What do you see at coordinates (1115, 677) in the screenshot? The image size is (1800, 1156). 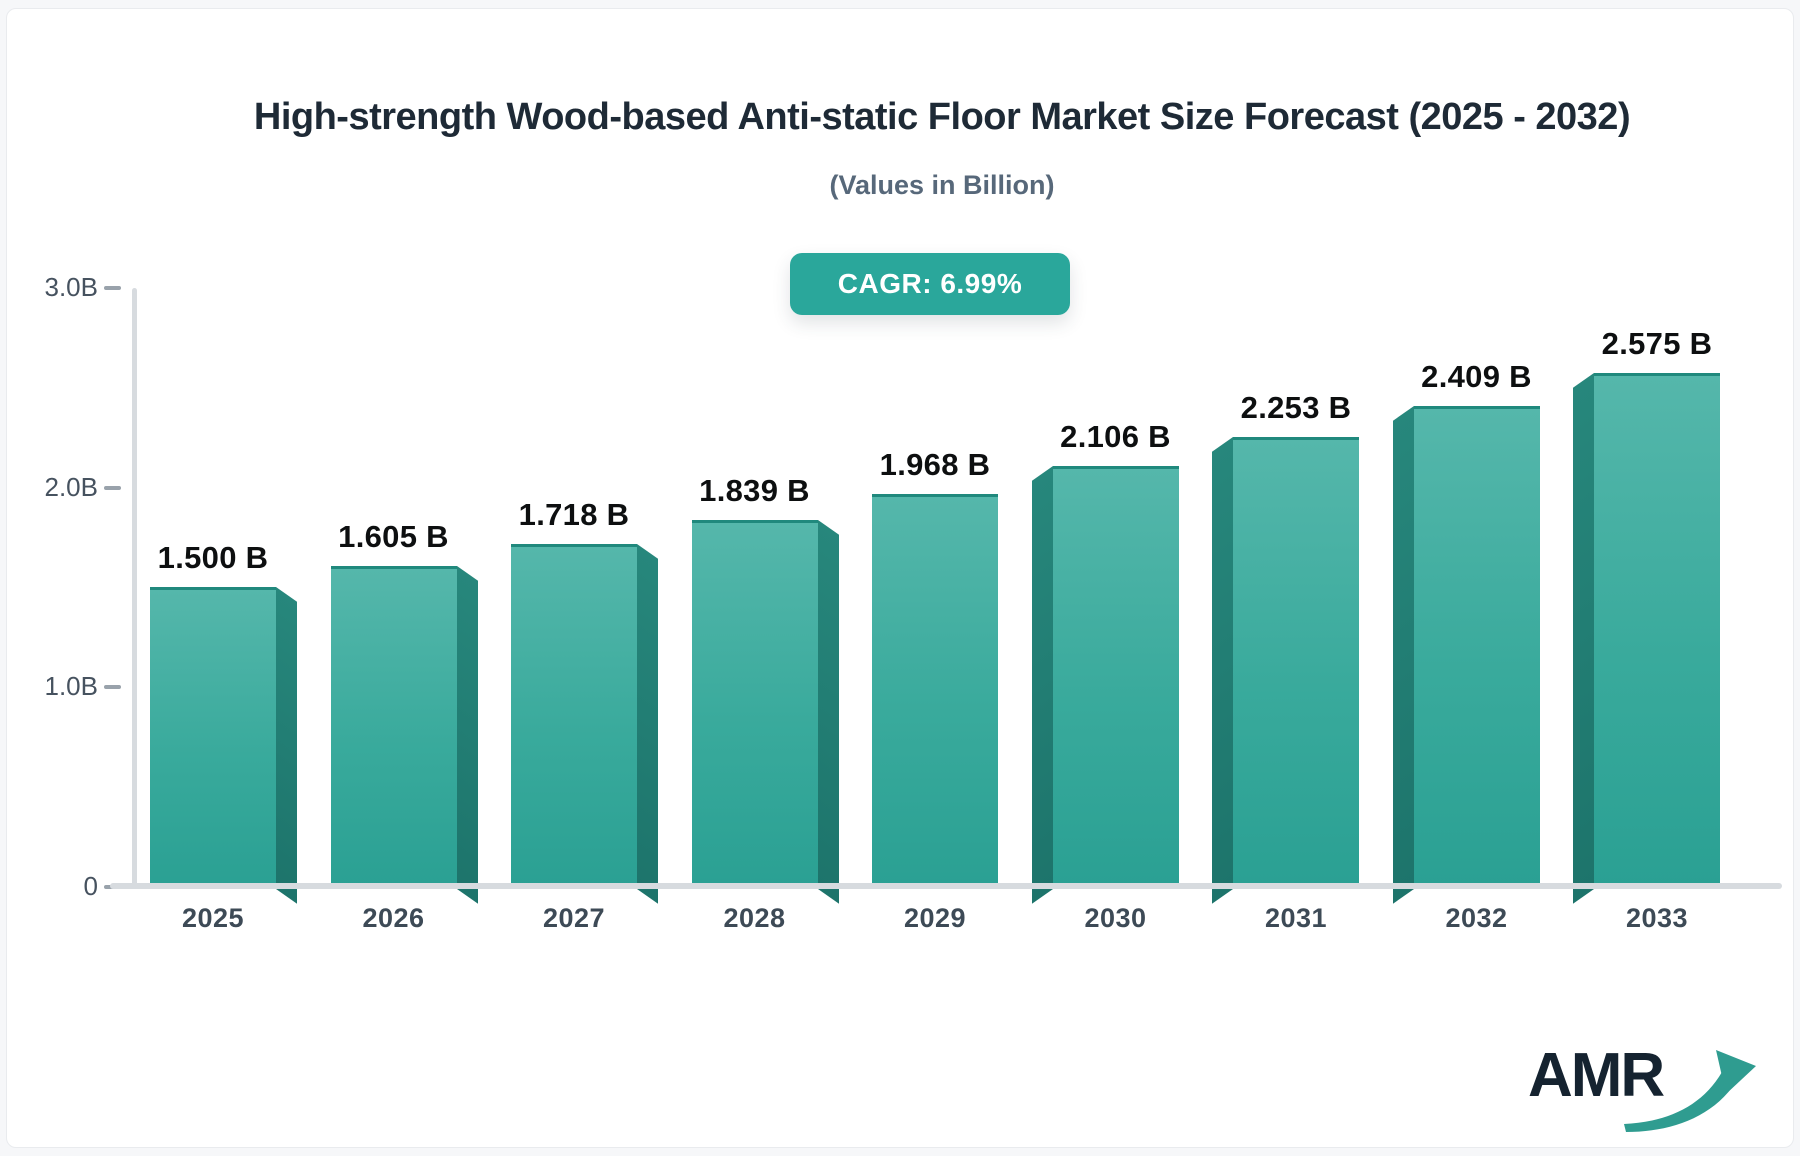 I see `bar-2030` at bounding box center [1115, 677].